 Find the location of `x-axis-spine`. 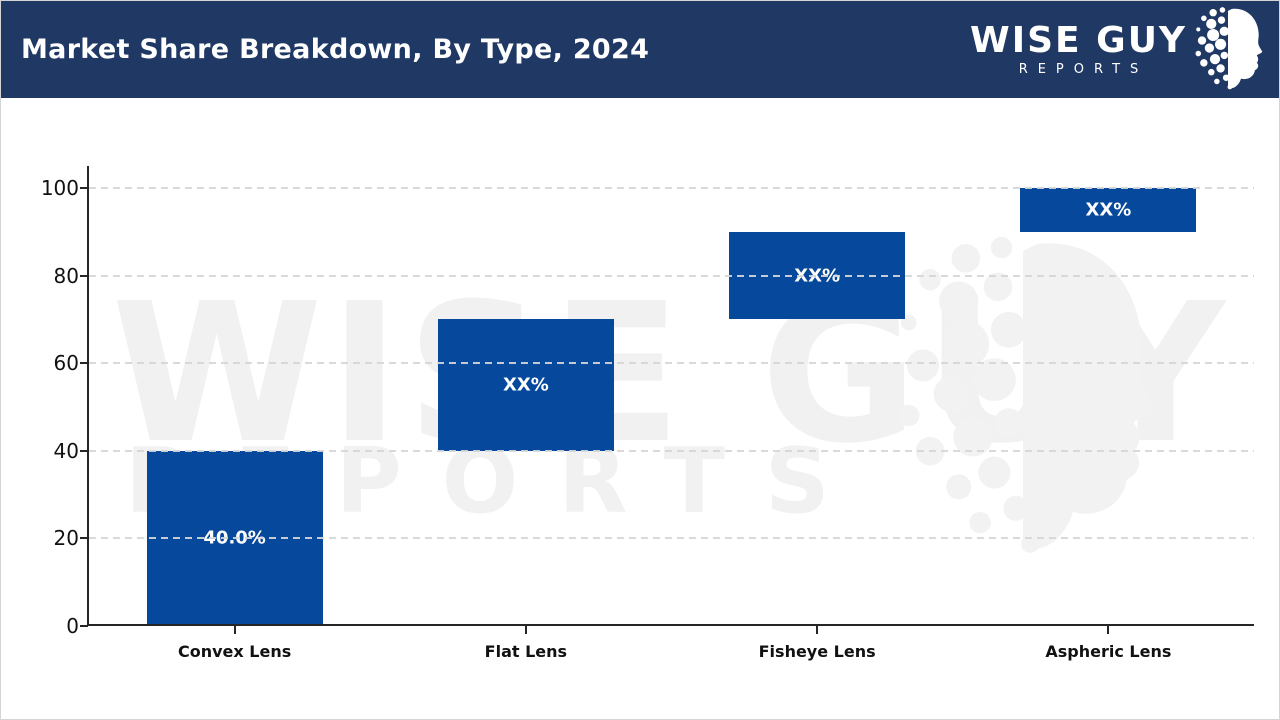

x-axis-spine is located at coordinates (670, 625).